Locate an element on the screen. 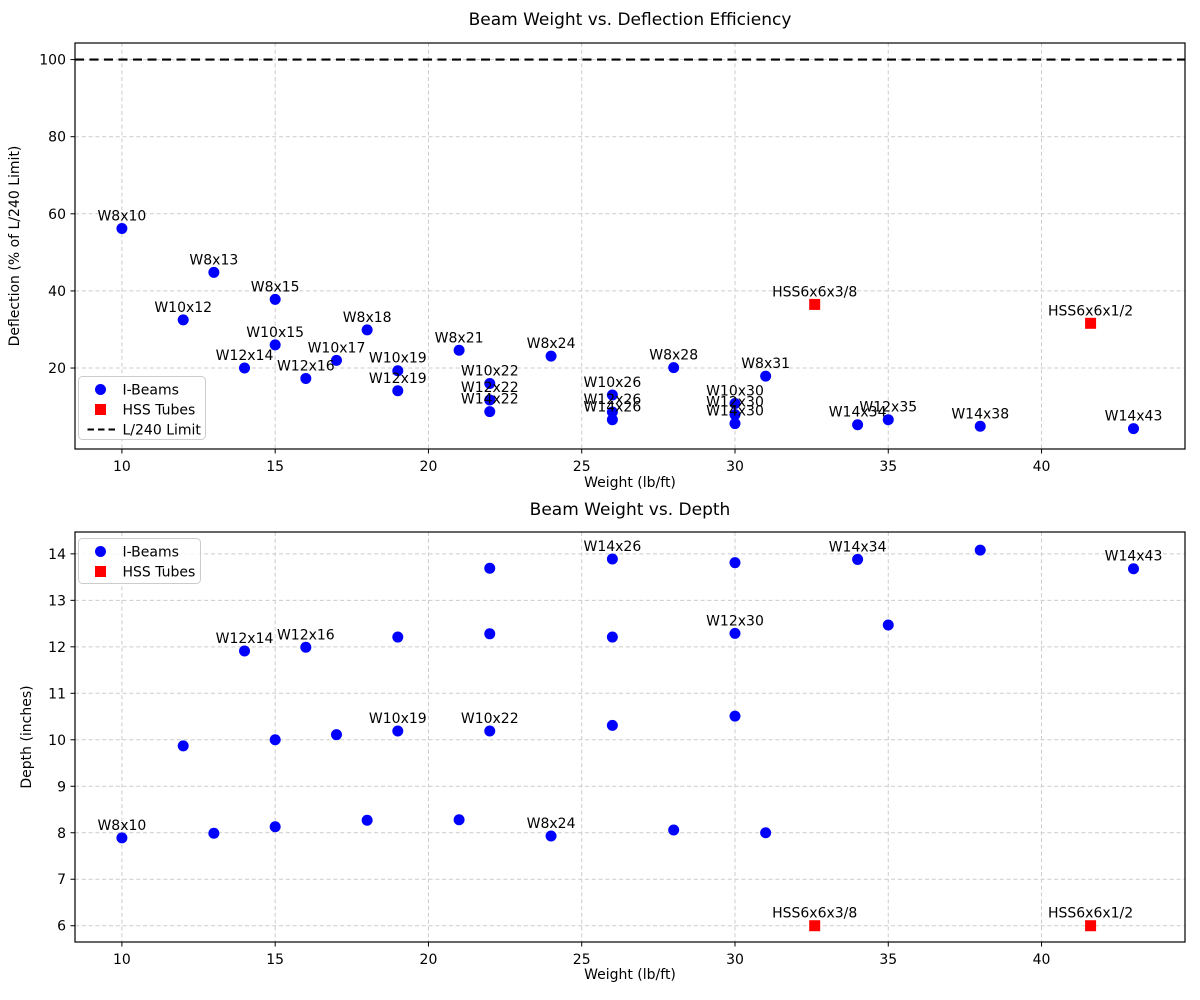  legend-label: HSS Tubes is located at coordinates (159, 411).